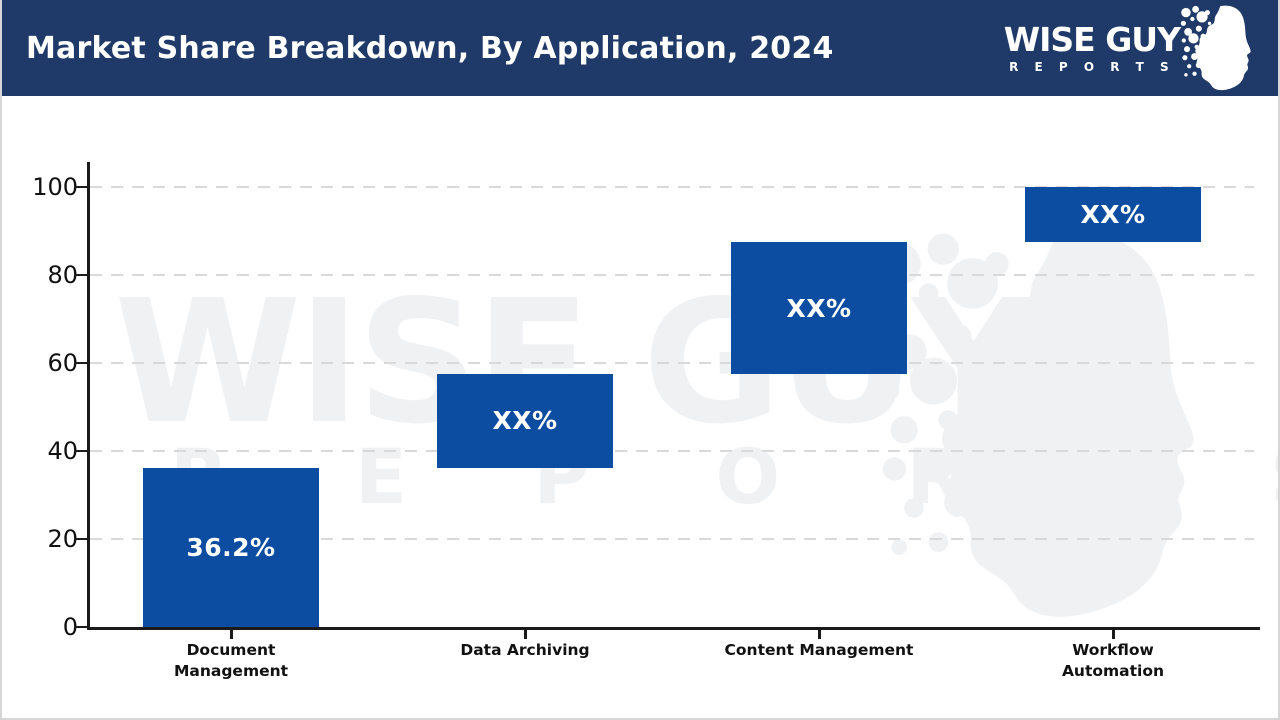 The height and width of the screenshot is (720, 1280). I want to click on brand-tagline: R E P O R T S, so click(1092, 66).